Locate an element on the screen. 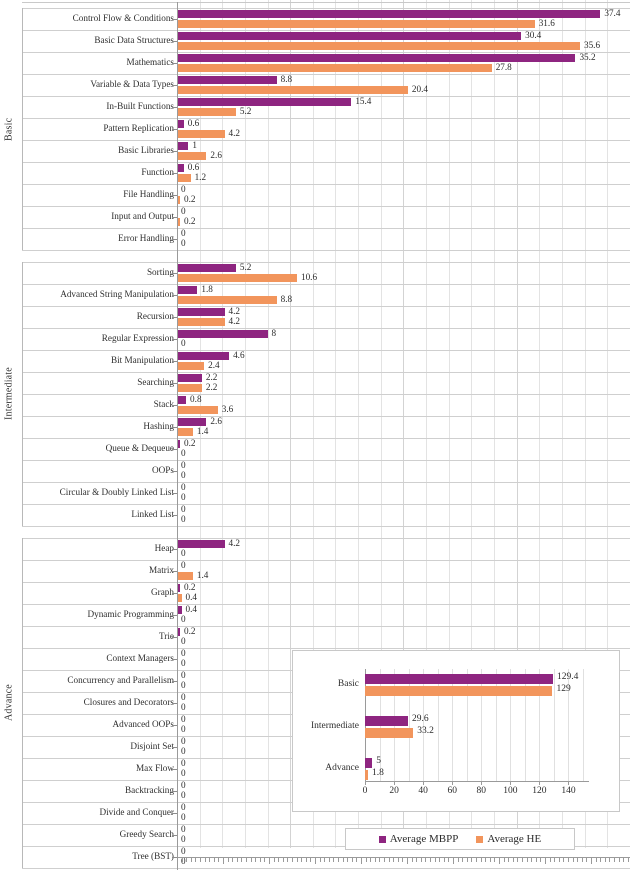 The height and width of the screenshot is (870, 630). bar-value-label-mbpp: 0.6 is located at coordinates (193, 167).